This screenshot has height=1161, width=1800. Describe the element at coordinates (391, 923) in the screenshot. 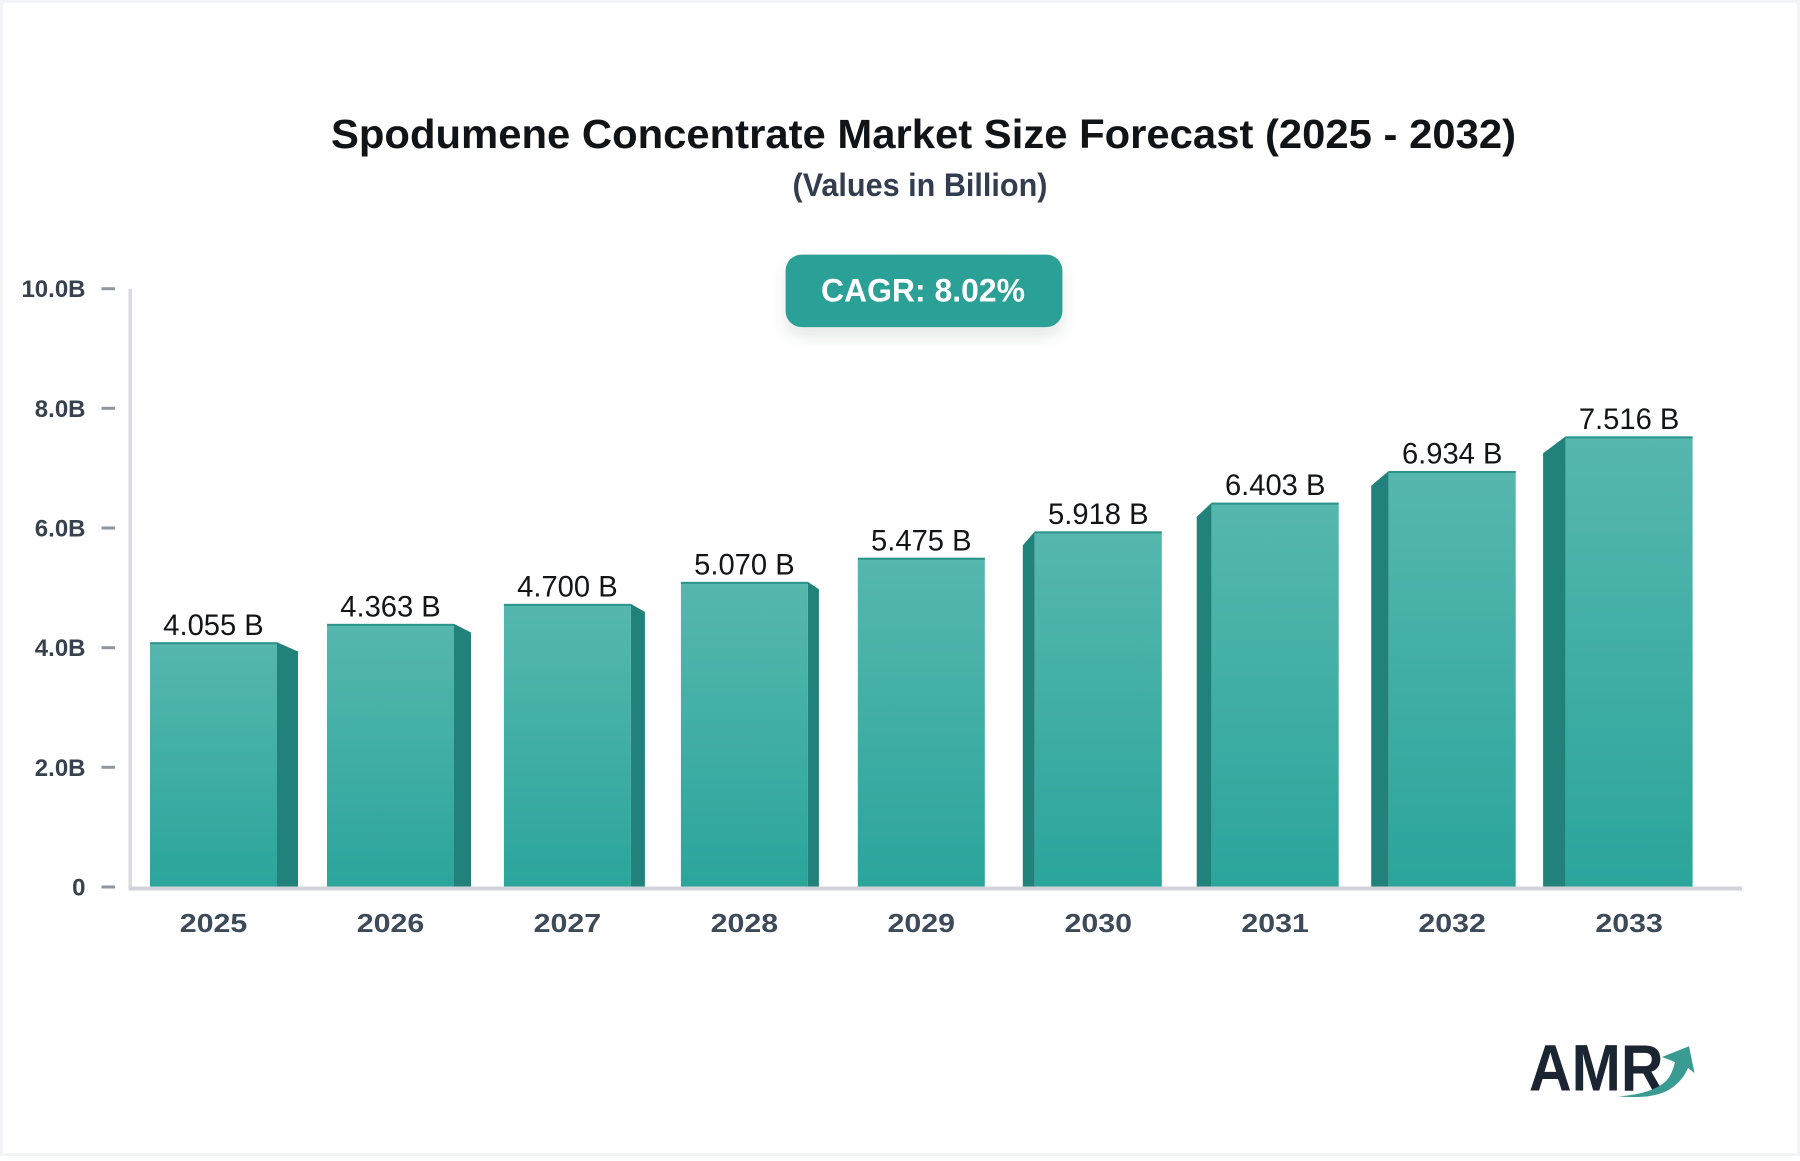

I see `svg-text: 2026` at that location.